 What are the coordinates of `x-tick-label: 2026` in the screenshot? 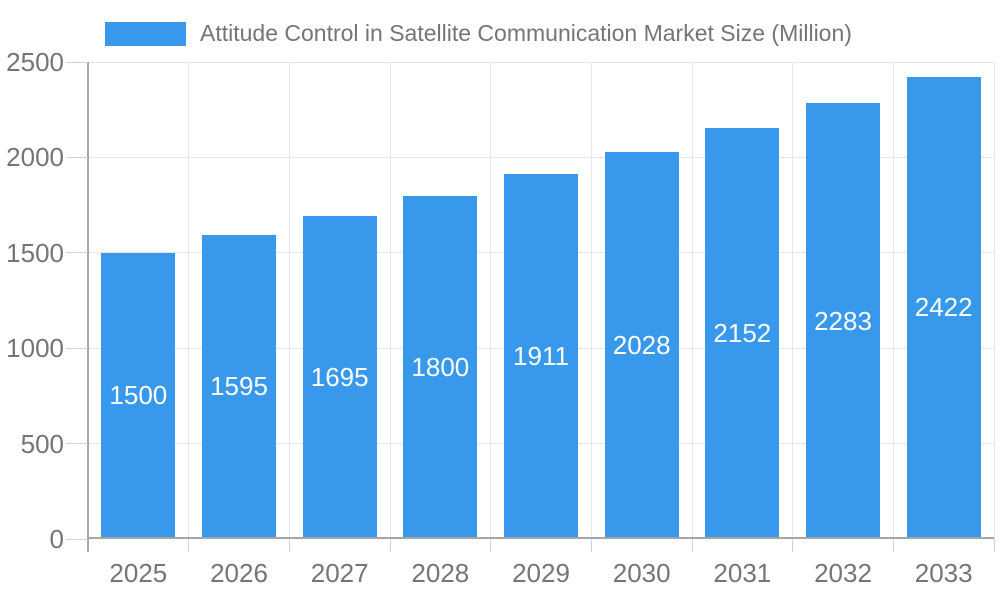 It's located at (239, 573).